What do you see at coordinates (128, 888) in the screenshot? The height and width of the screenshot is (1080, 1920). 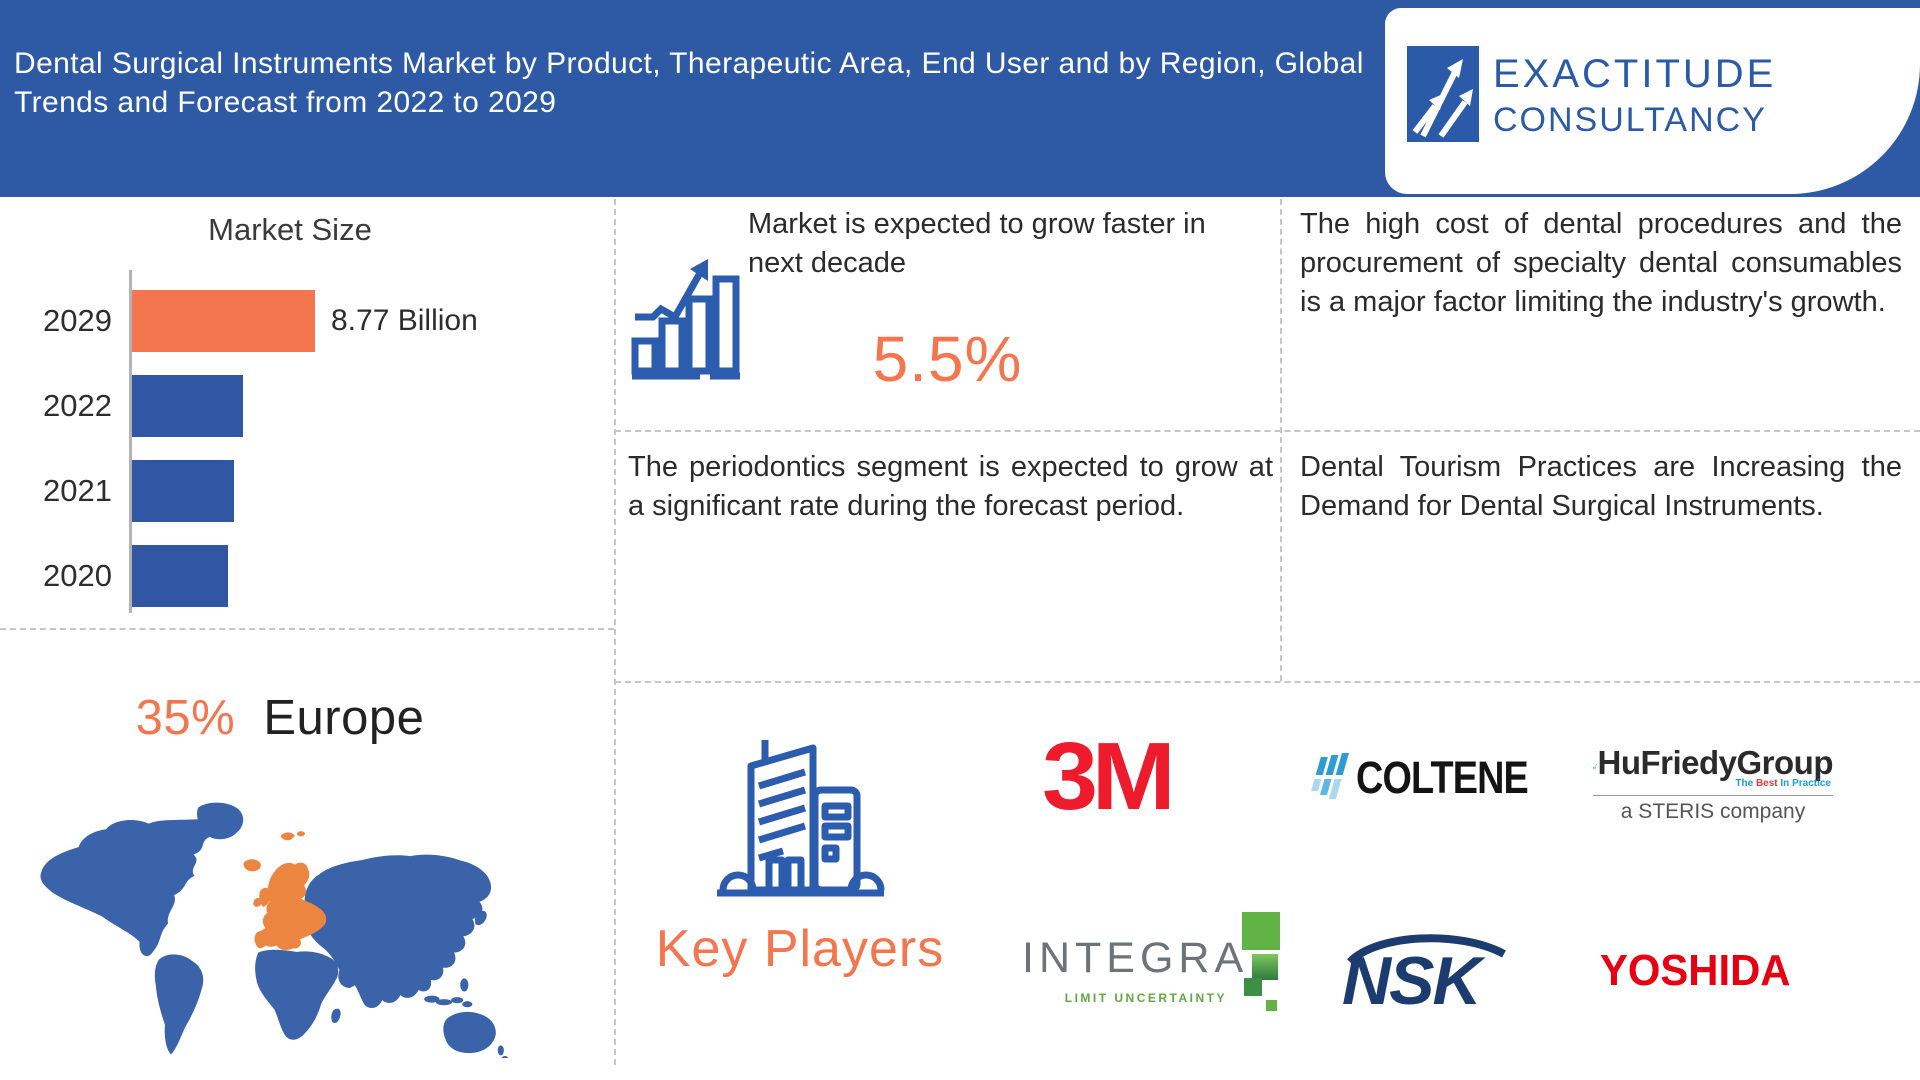 I see `map-north-america` at bounding box center [128, 888].